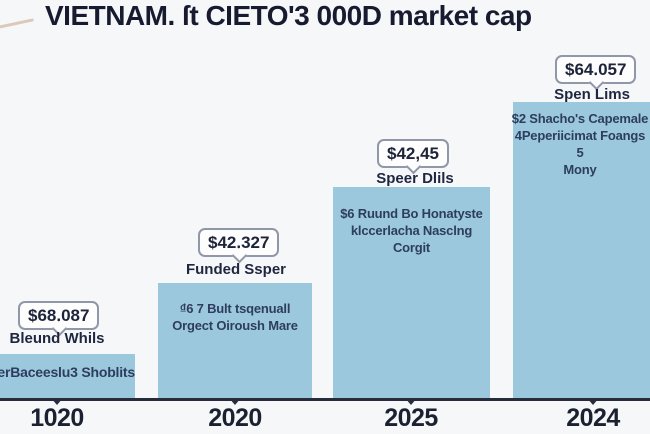 The width and height of the screenshot is (650, 434). I want to click on value-label: $68,087, so click(59, 315).